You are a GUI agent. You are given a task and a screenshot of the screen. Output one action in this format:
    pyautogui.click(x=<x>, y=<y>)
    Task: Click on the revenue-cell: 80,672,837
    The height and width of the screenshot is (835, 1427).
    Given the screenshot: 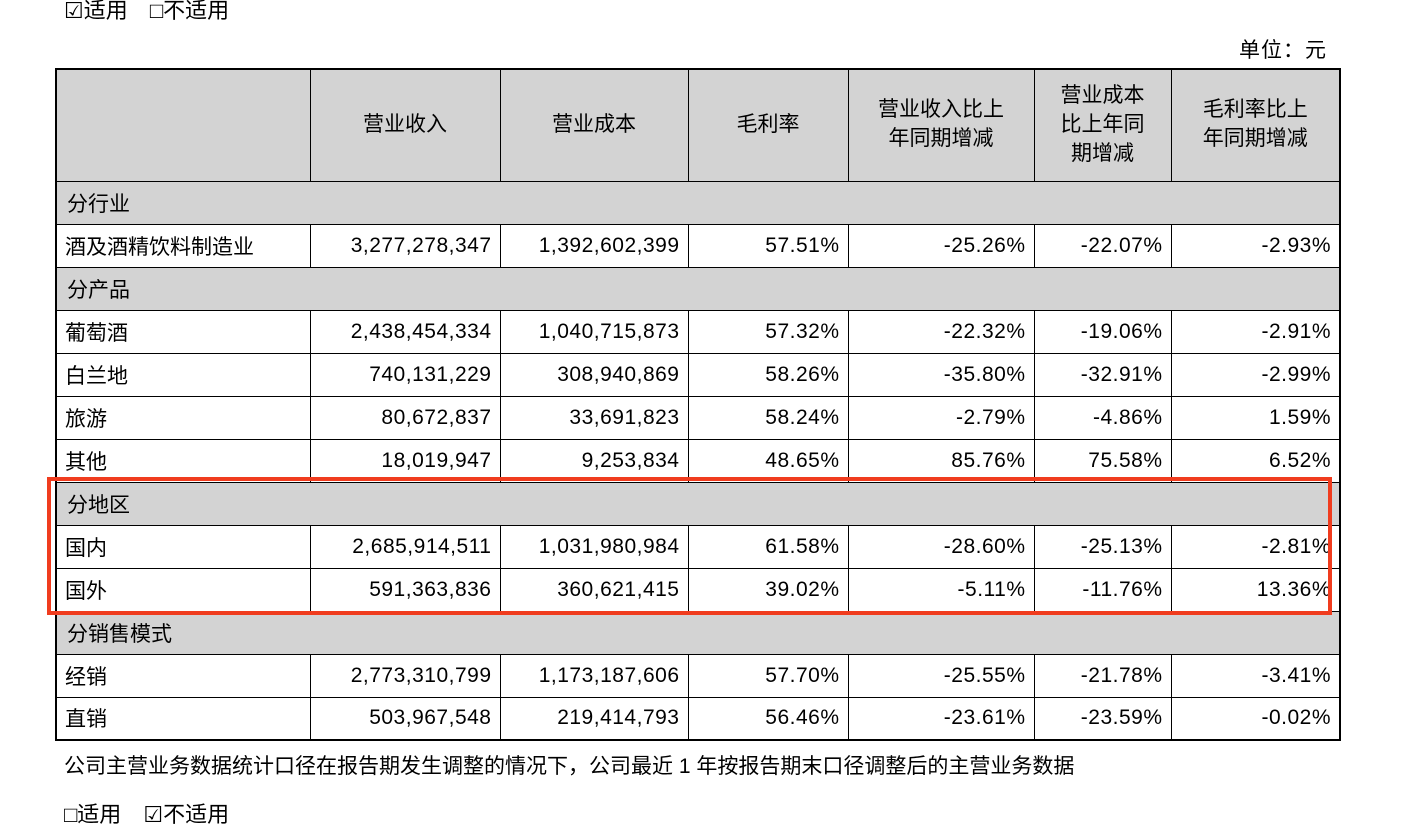 What is the action you would take?
    pyautogui.click(x=405, y=417)
    